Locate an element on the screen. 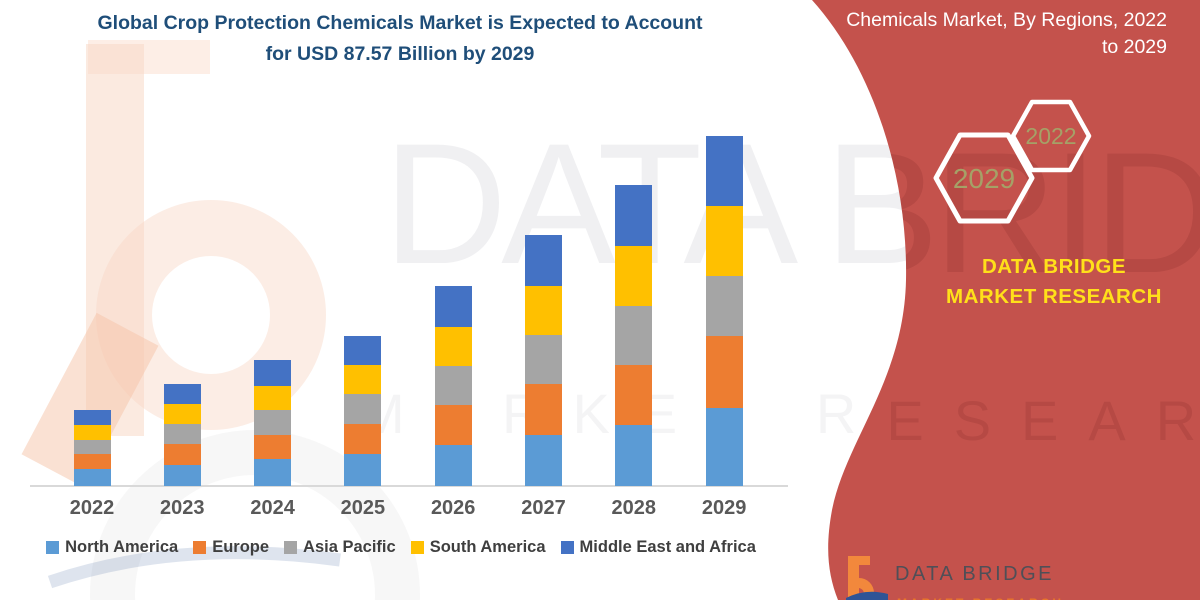  watermark-text-on-red: MARKET RESEARCH is located at coordinates (779, 420).